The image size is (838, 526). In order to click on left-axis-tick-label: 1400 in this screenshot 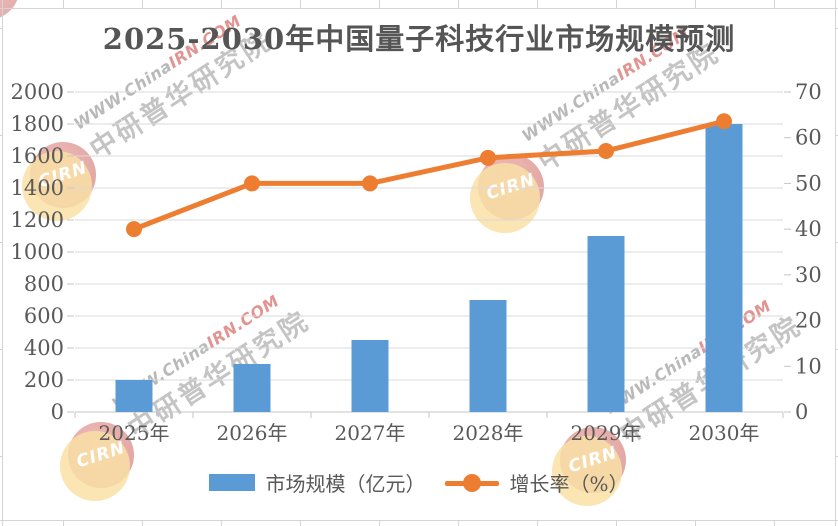, I will do `click(37, 188)`.